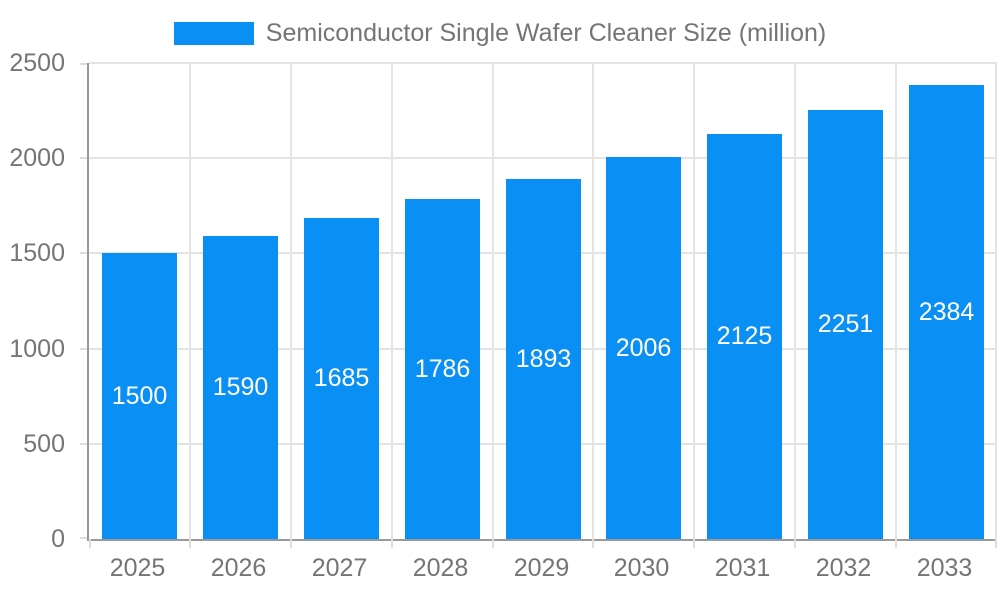 This screenshot has height=600, width=1000. What do you see at coordinates (58, 539) in the screenshot?
I see `y-axis-tick-label: 0` at bounding box center [58, 539].